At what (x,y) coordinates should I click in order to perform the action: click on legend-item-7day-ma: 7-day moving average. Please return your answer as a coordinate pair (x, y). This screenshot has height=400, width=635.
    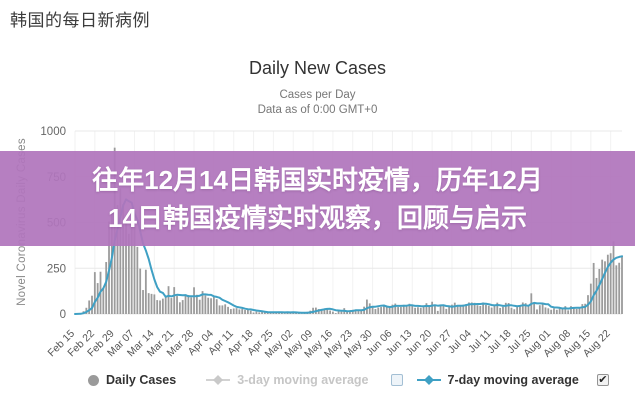
    Looking at the image, I should click on (497, 380).